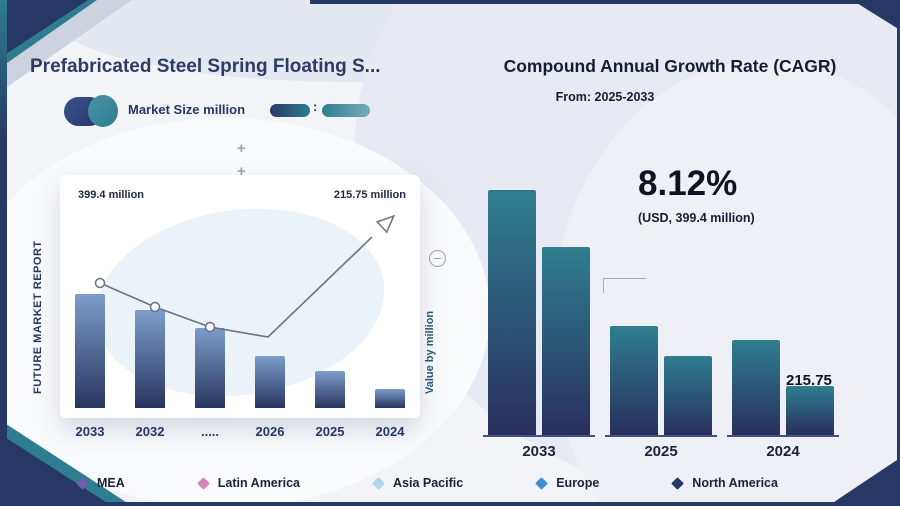 The image size is (900, 506). I want to click on left-edge-strip, so click(3, 253).